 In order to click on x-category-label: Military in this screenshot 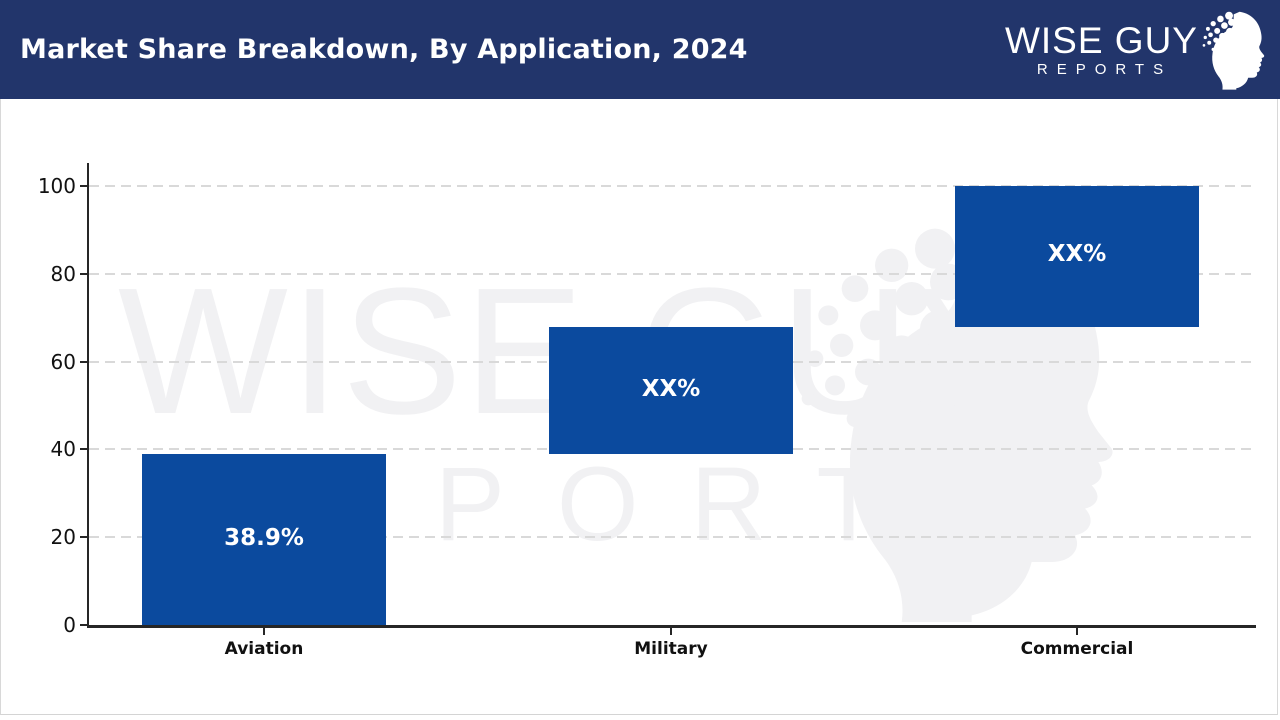, I will do `click(671, 649)`.